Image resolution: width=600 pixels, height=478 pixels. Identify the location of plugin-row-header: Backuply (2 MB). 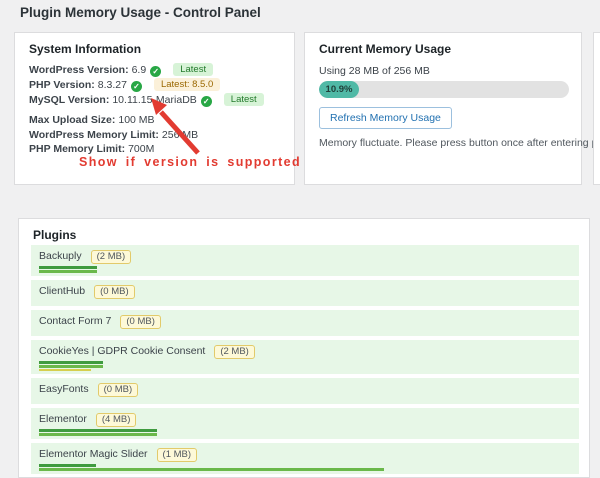
(305, 256).